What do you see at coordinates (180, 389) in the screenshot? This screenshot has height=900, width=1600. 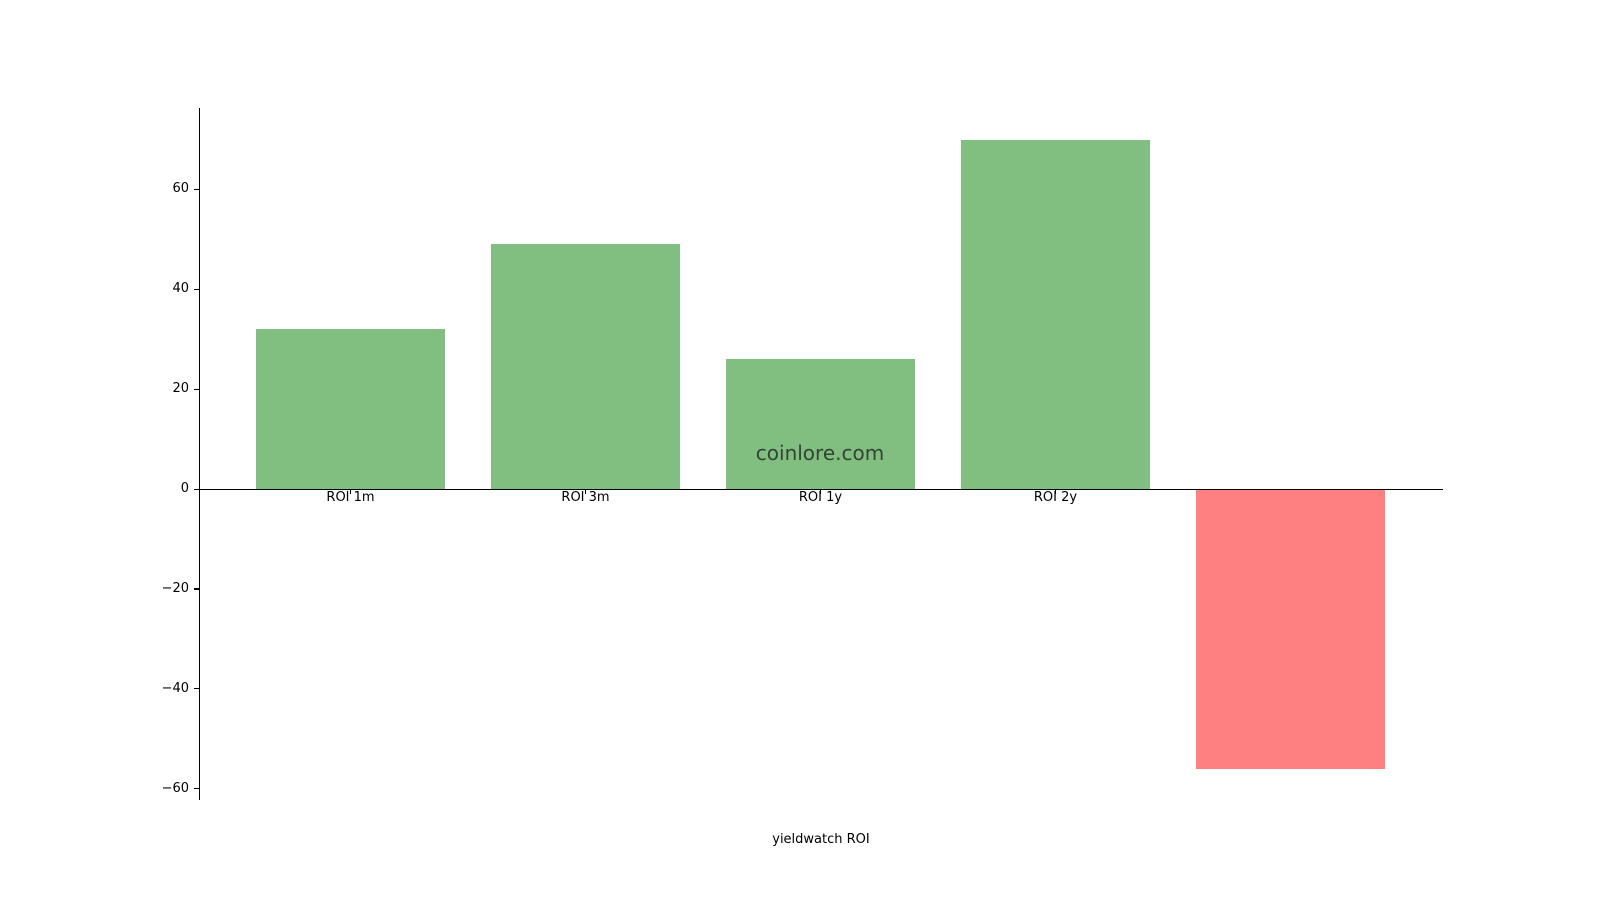 I see `y-tick-label: 20` at bounding box center [180, 389].